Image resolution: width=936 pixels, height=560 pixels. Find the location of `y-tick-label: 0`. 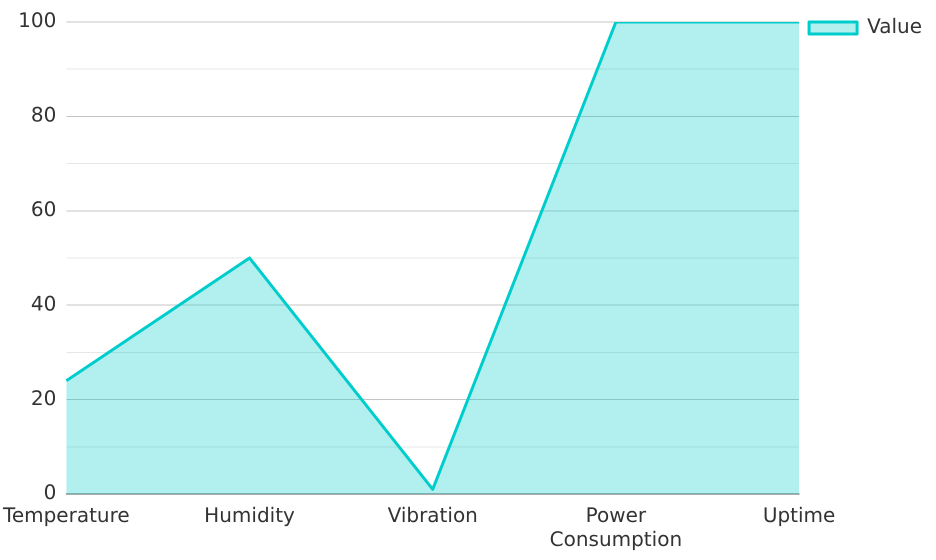

y-tick-label: 0 is located at coordinates (50, 492).